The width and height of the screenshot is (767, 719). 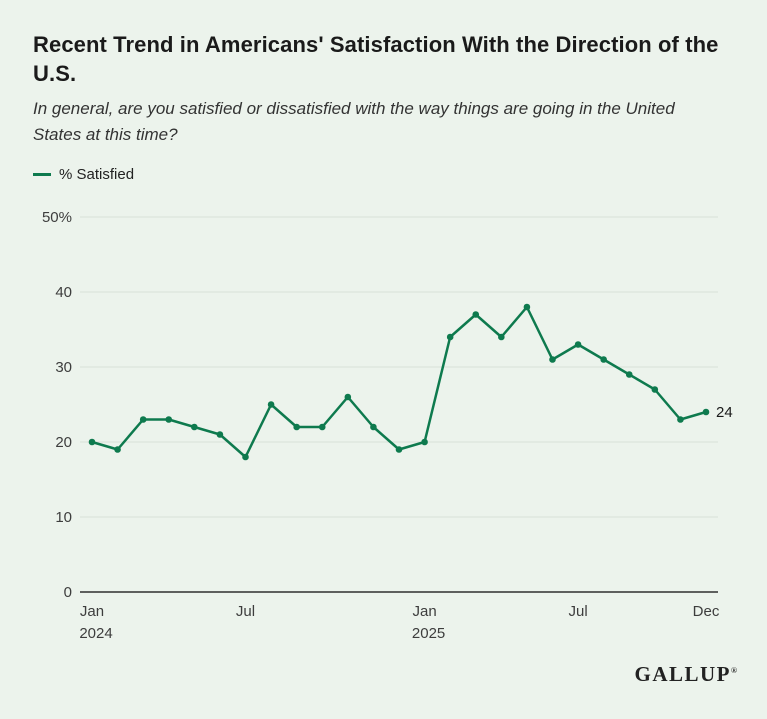 What do you see at coordinates (95, 633) in the screenshot?
I see `x-tick-sublabel: 2024` at bounding box center [95, 633].